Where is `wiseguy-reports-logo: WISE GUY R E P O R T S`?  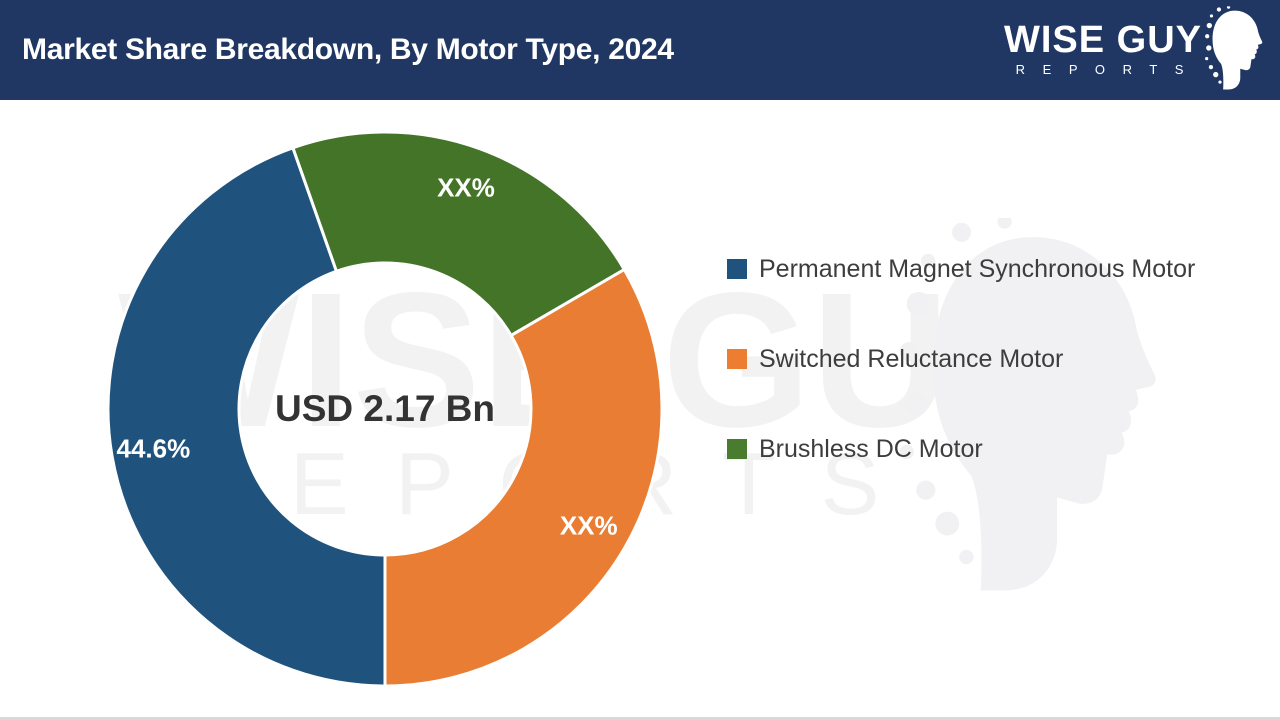 wiseguy-reports-logo: WISE GUY R E P O R T S is located at coordinates (1136, 49).